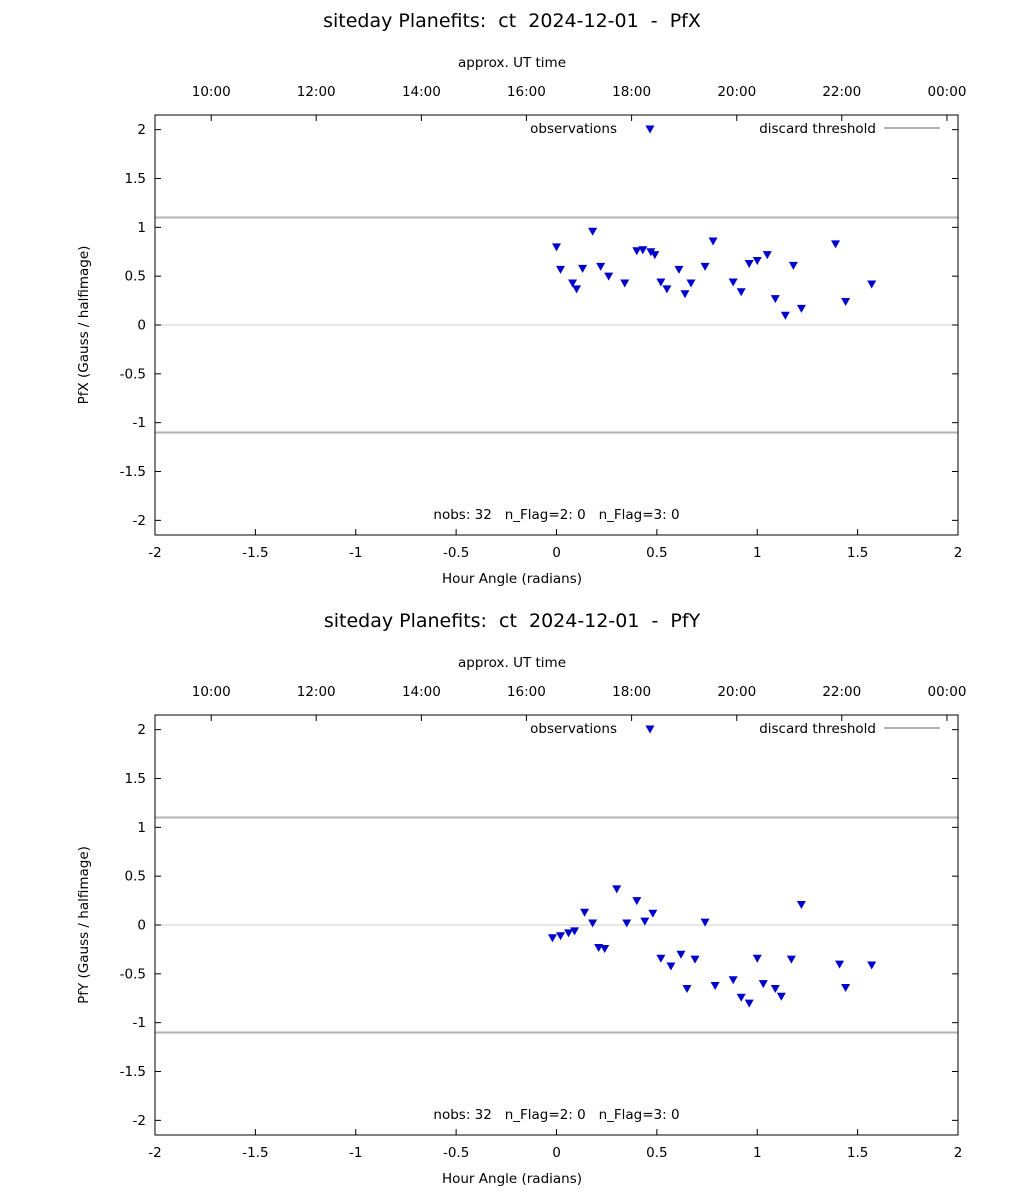  What do you see at coordinates (211, 692) in the screenshot?
I see `x2-tick-label: 10:00` at bounding box center [211, 692].